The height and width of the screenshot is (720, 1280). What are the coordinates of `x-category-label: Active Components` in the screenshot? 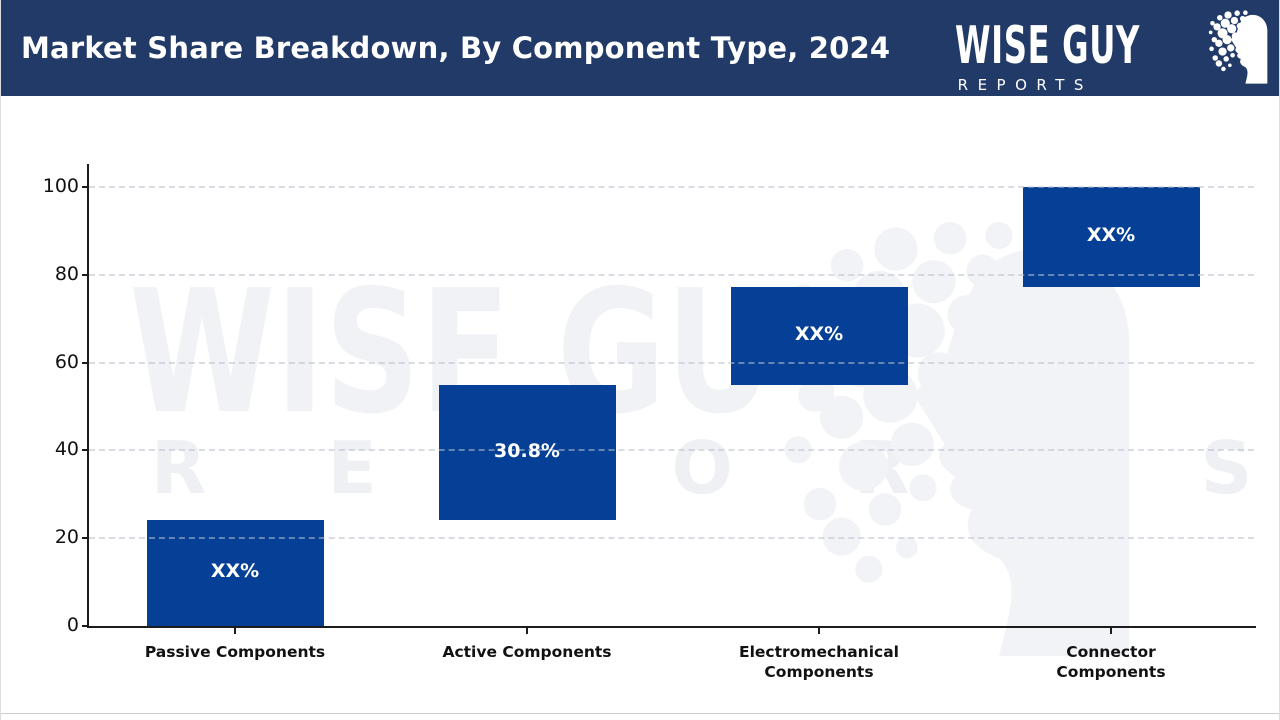 It's located at (527, 652).